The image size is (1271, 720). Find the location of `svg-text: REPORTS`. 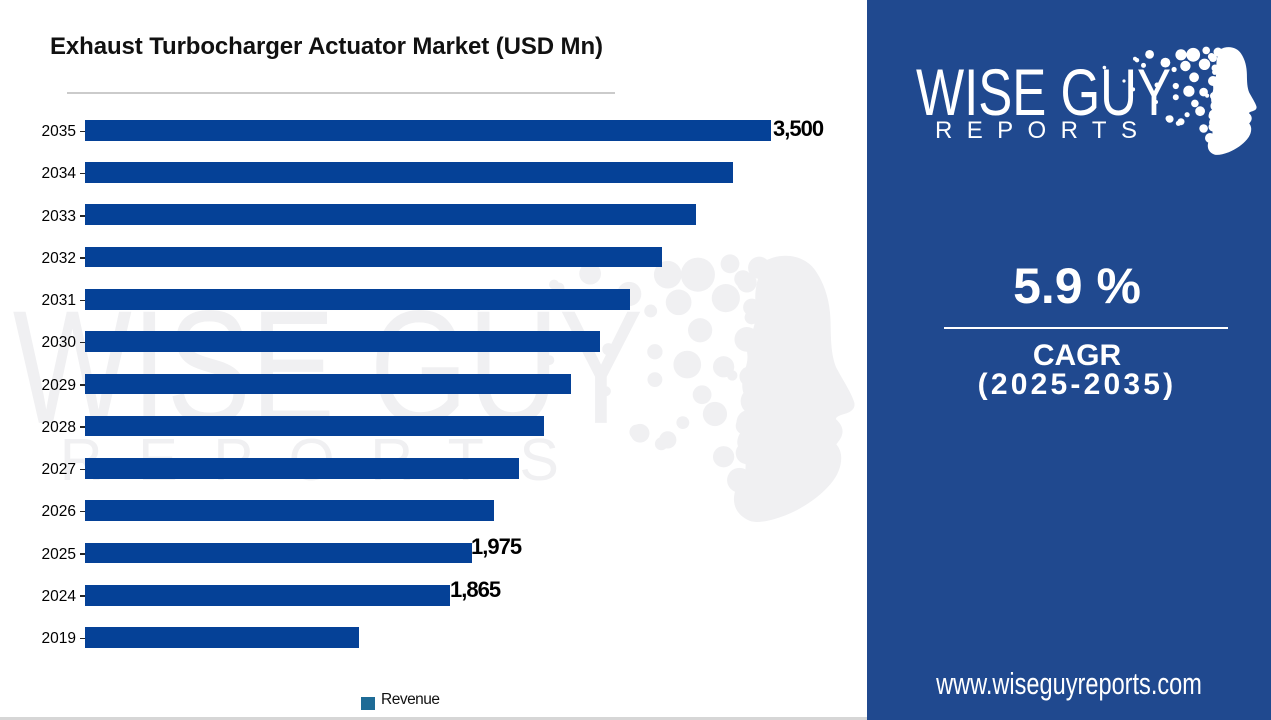

svg-text: REPORTS is located at coordinates (1043, 130).